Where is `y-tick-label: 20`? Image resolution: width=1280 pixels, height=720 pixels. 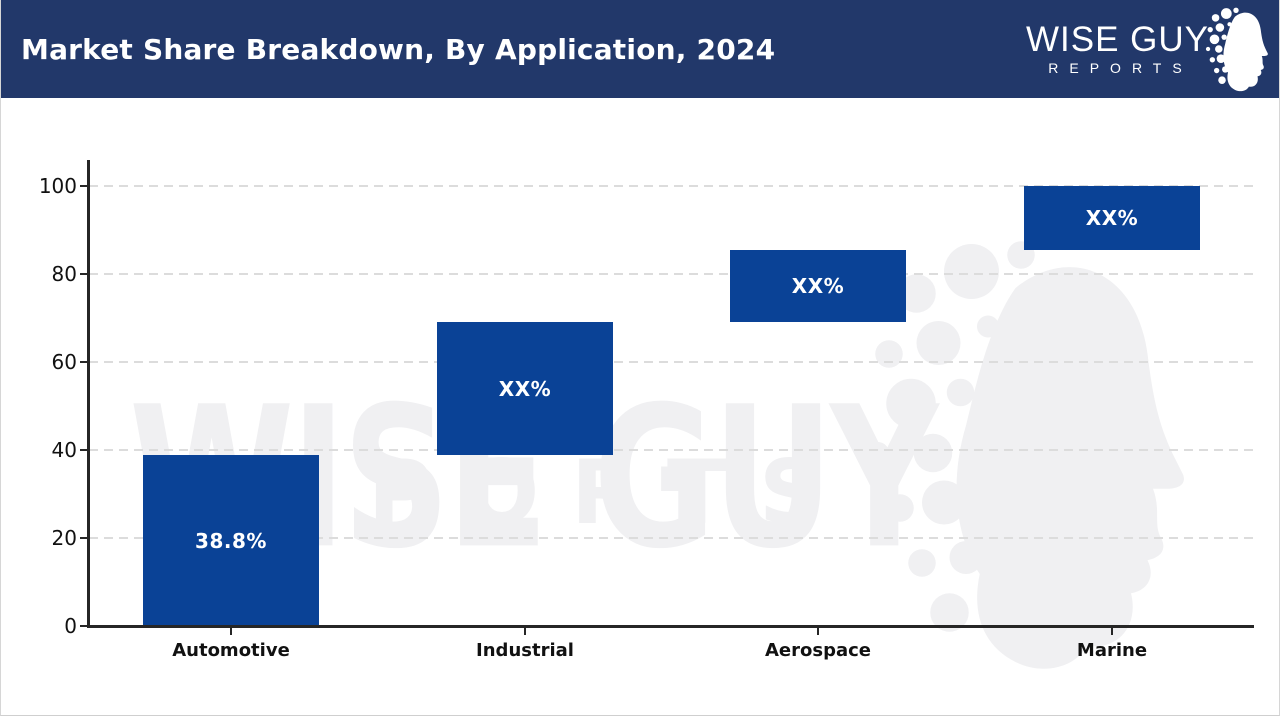 y-tick-label: 20 is located at coordinates (64, 538).